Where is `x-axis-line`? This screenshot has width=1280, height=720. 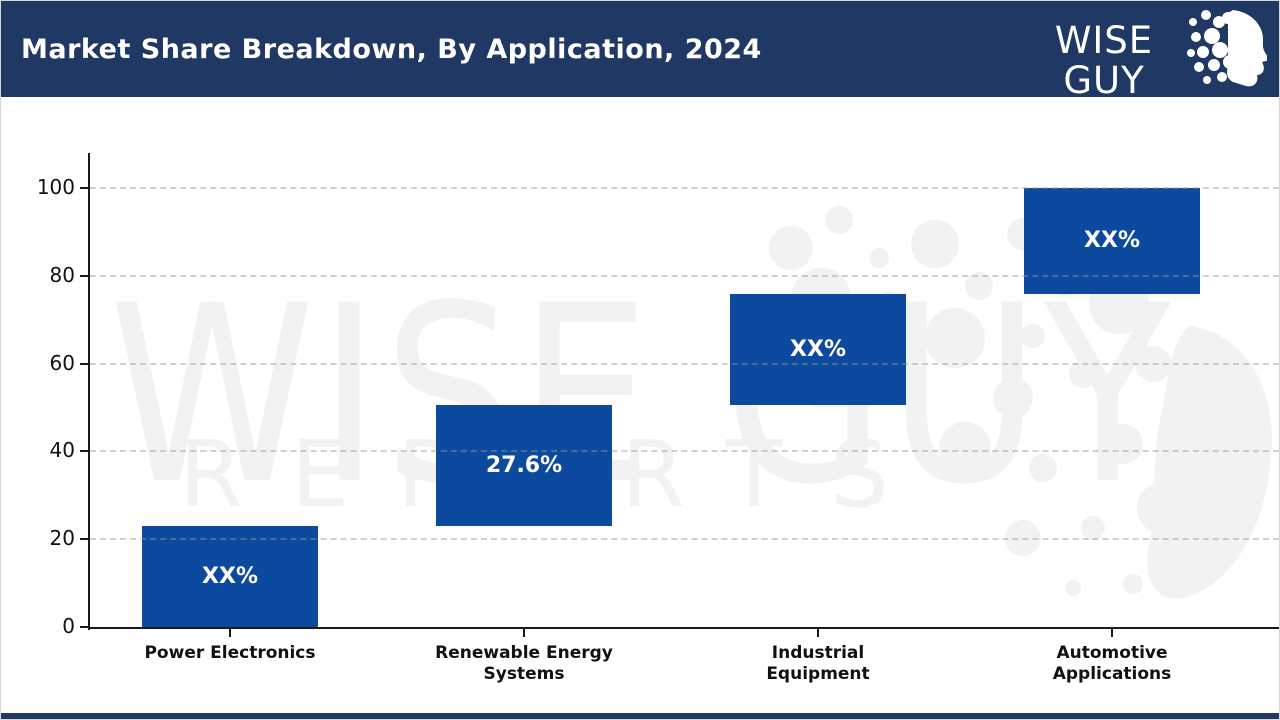 x-axis-line is located at coordinates (683, 628).